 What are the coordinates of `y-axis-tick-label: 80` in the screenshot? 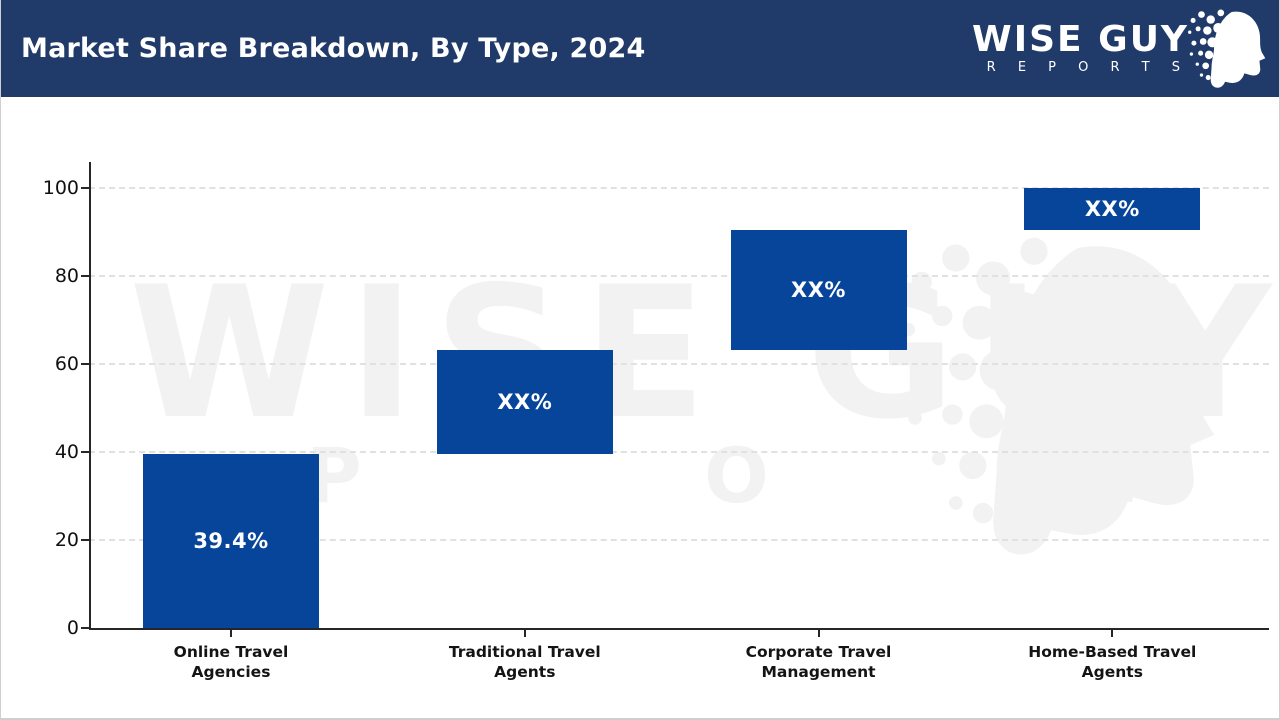 It's located at (66, 275).